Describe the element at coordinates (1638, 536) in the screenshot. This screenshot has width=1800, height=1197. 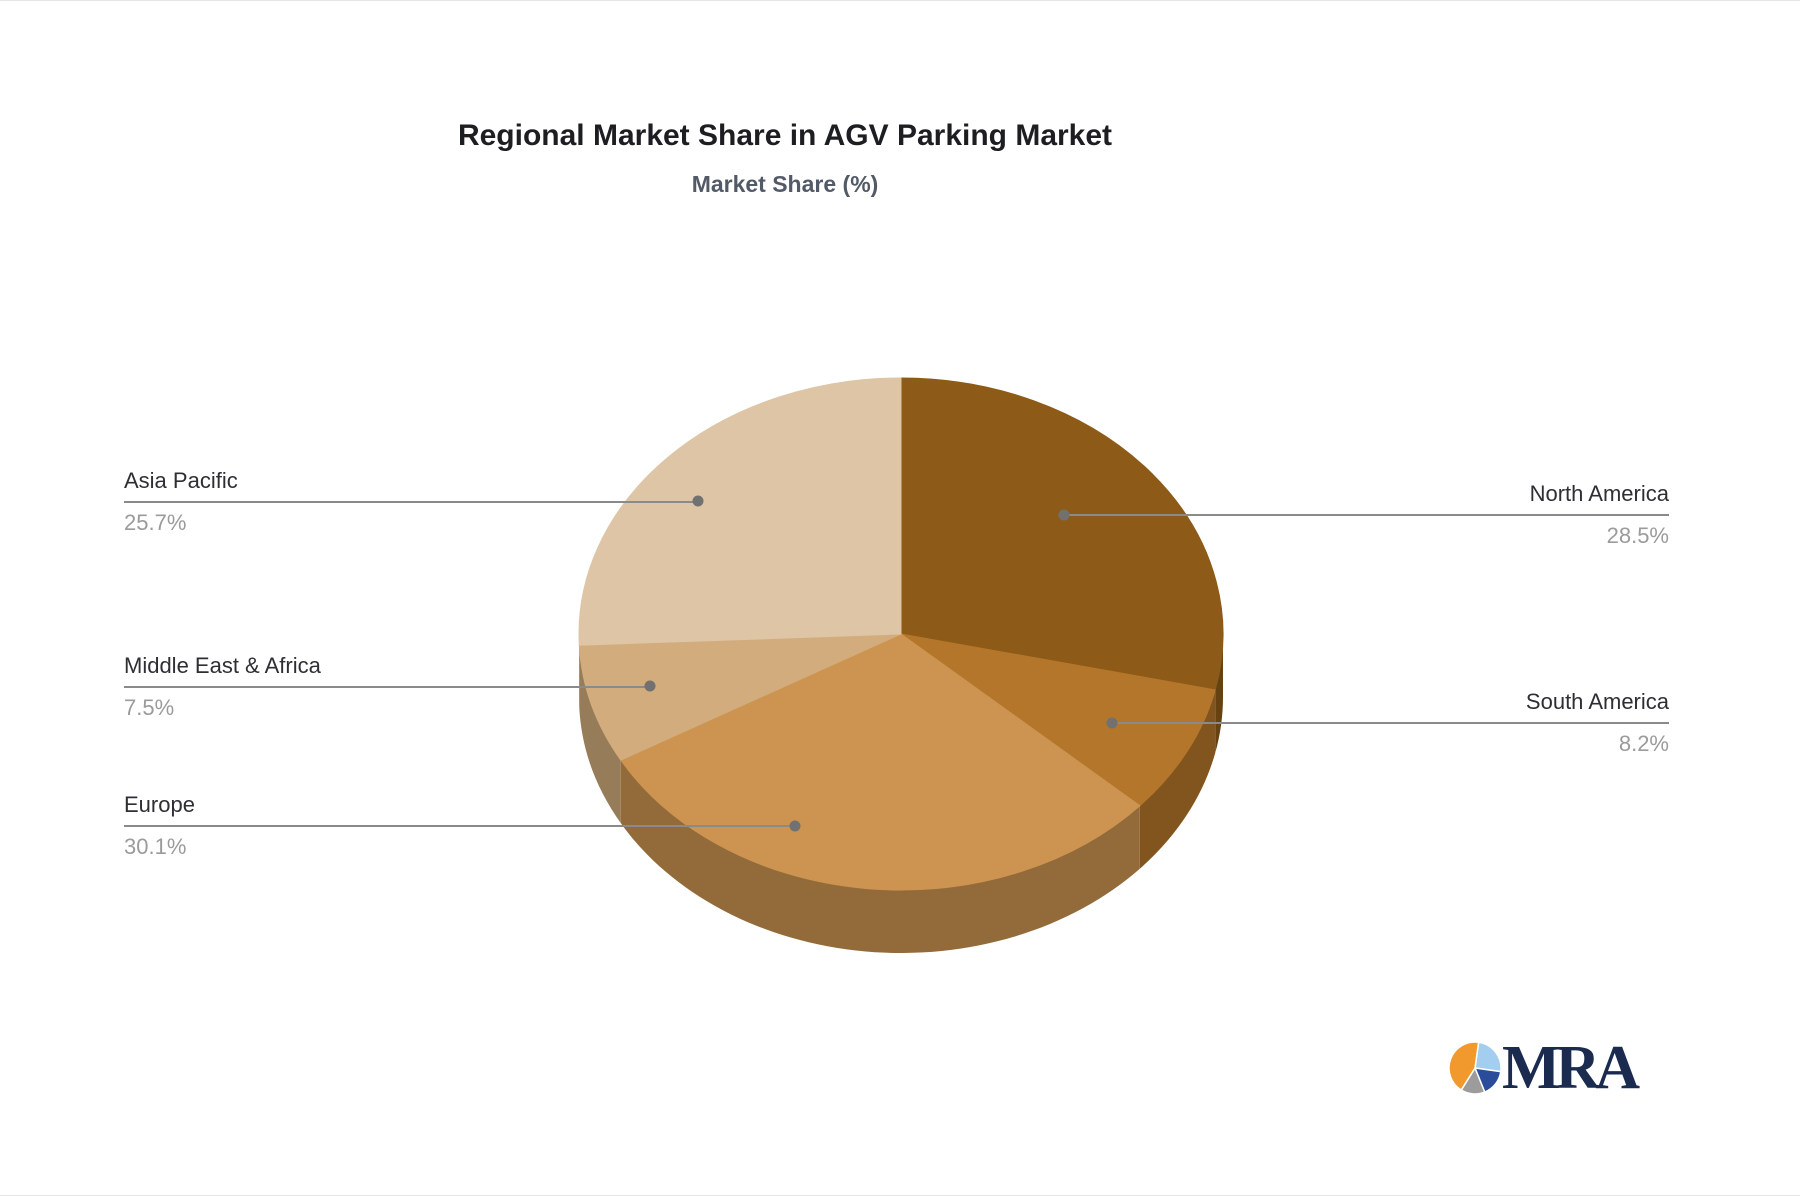
I see `slice-value-north-america: 28.5%` at that location.